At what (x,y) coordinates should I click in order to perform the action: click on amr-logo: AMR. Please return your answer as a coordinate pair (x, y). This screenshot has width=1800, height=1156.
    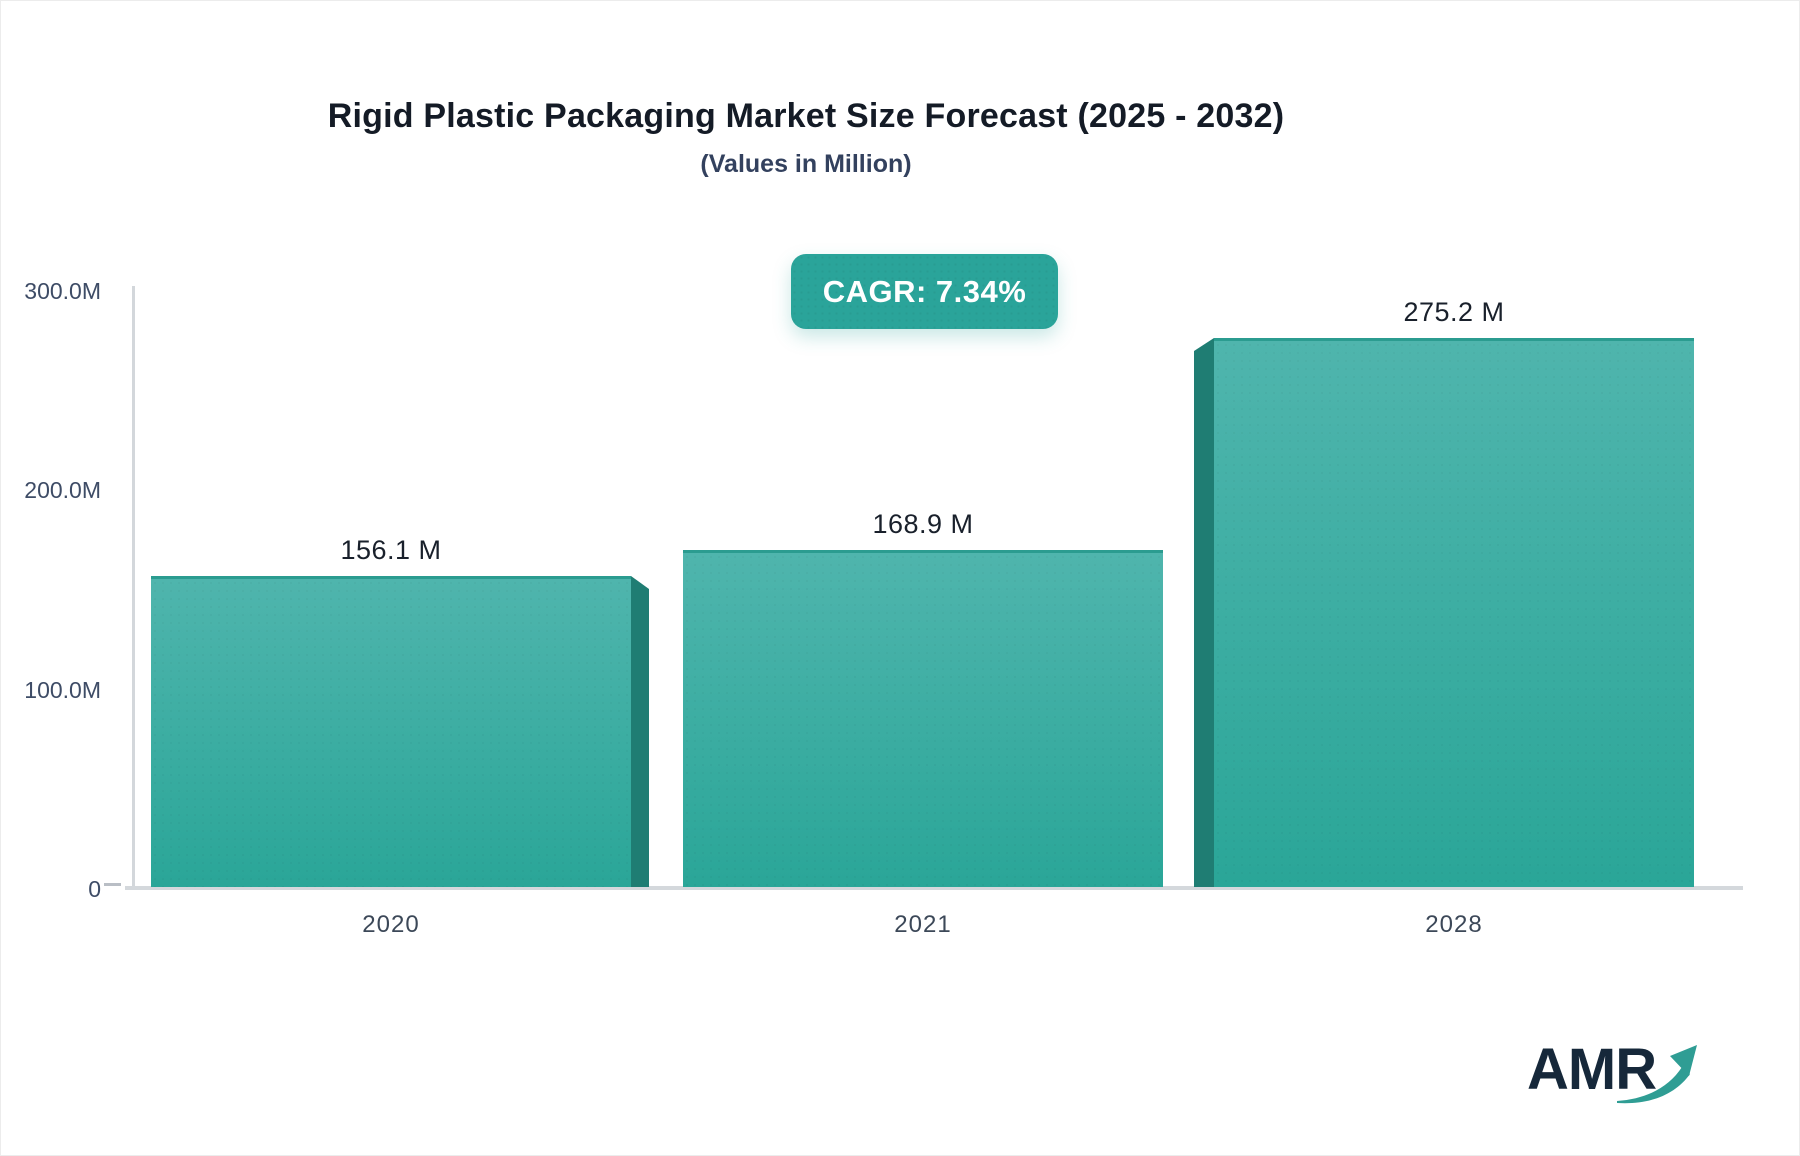
    Looking at the image, I should click on (1612, 1070).